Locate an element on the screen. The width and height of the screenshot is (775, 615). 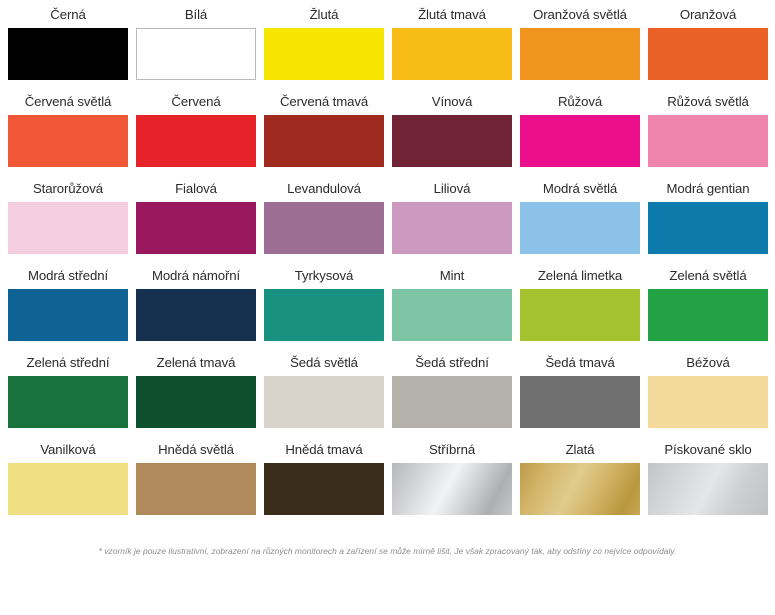
swatch-label: Červená tmavá is located at coordinates (324, 102).